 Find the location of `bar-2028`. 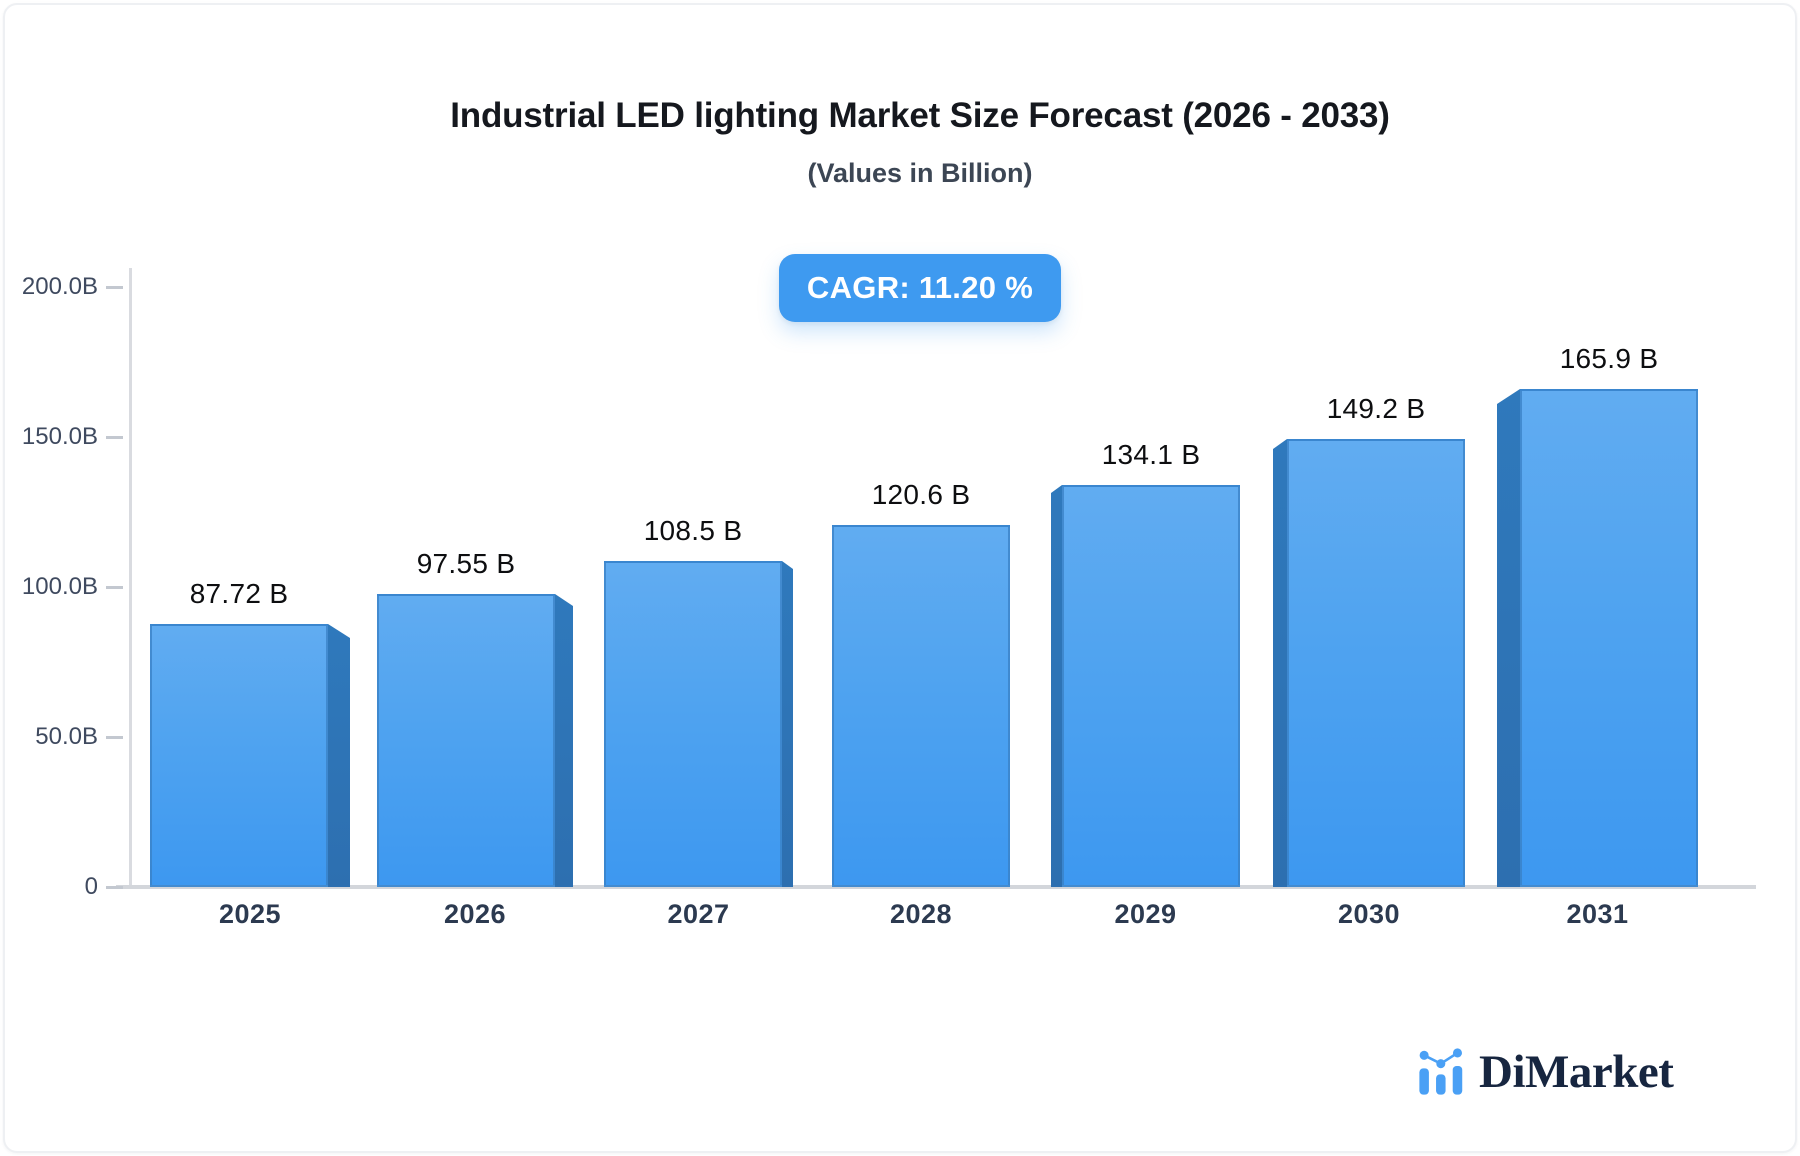

bar-2028 is located at coordinates (921, 706).